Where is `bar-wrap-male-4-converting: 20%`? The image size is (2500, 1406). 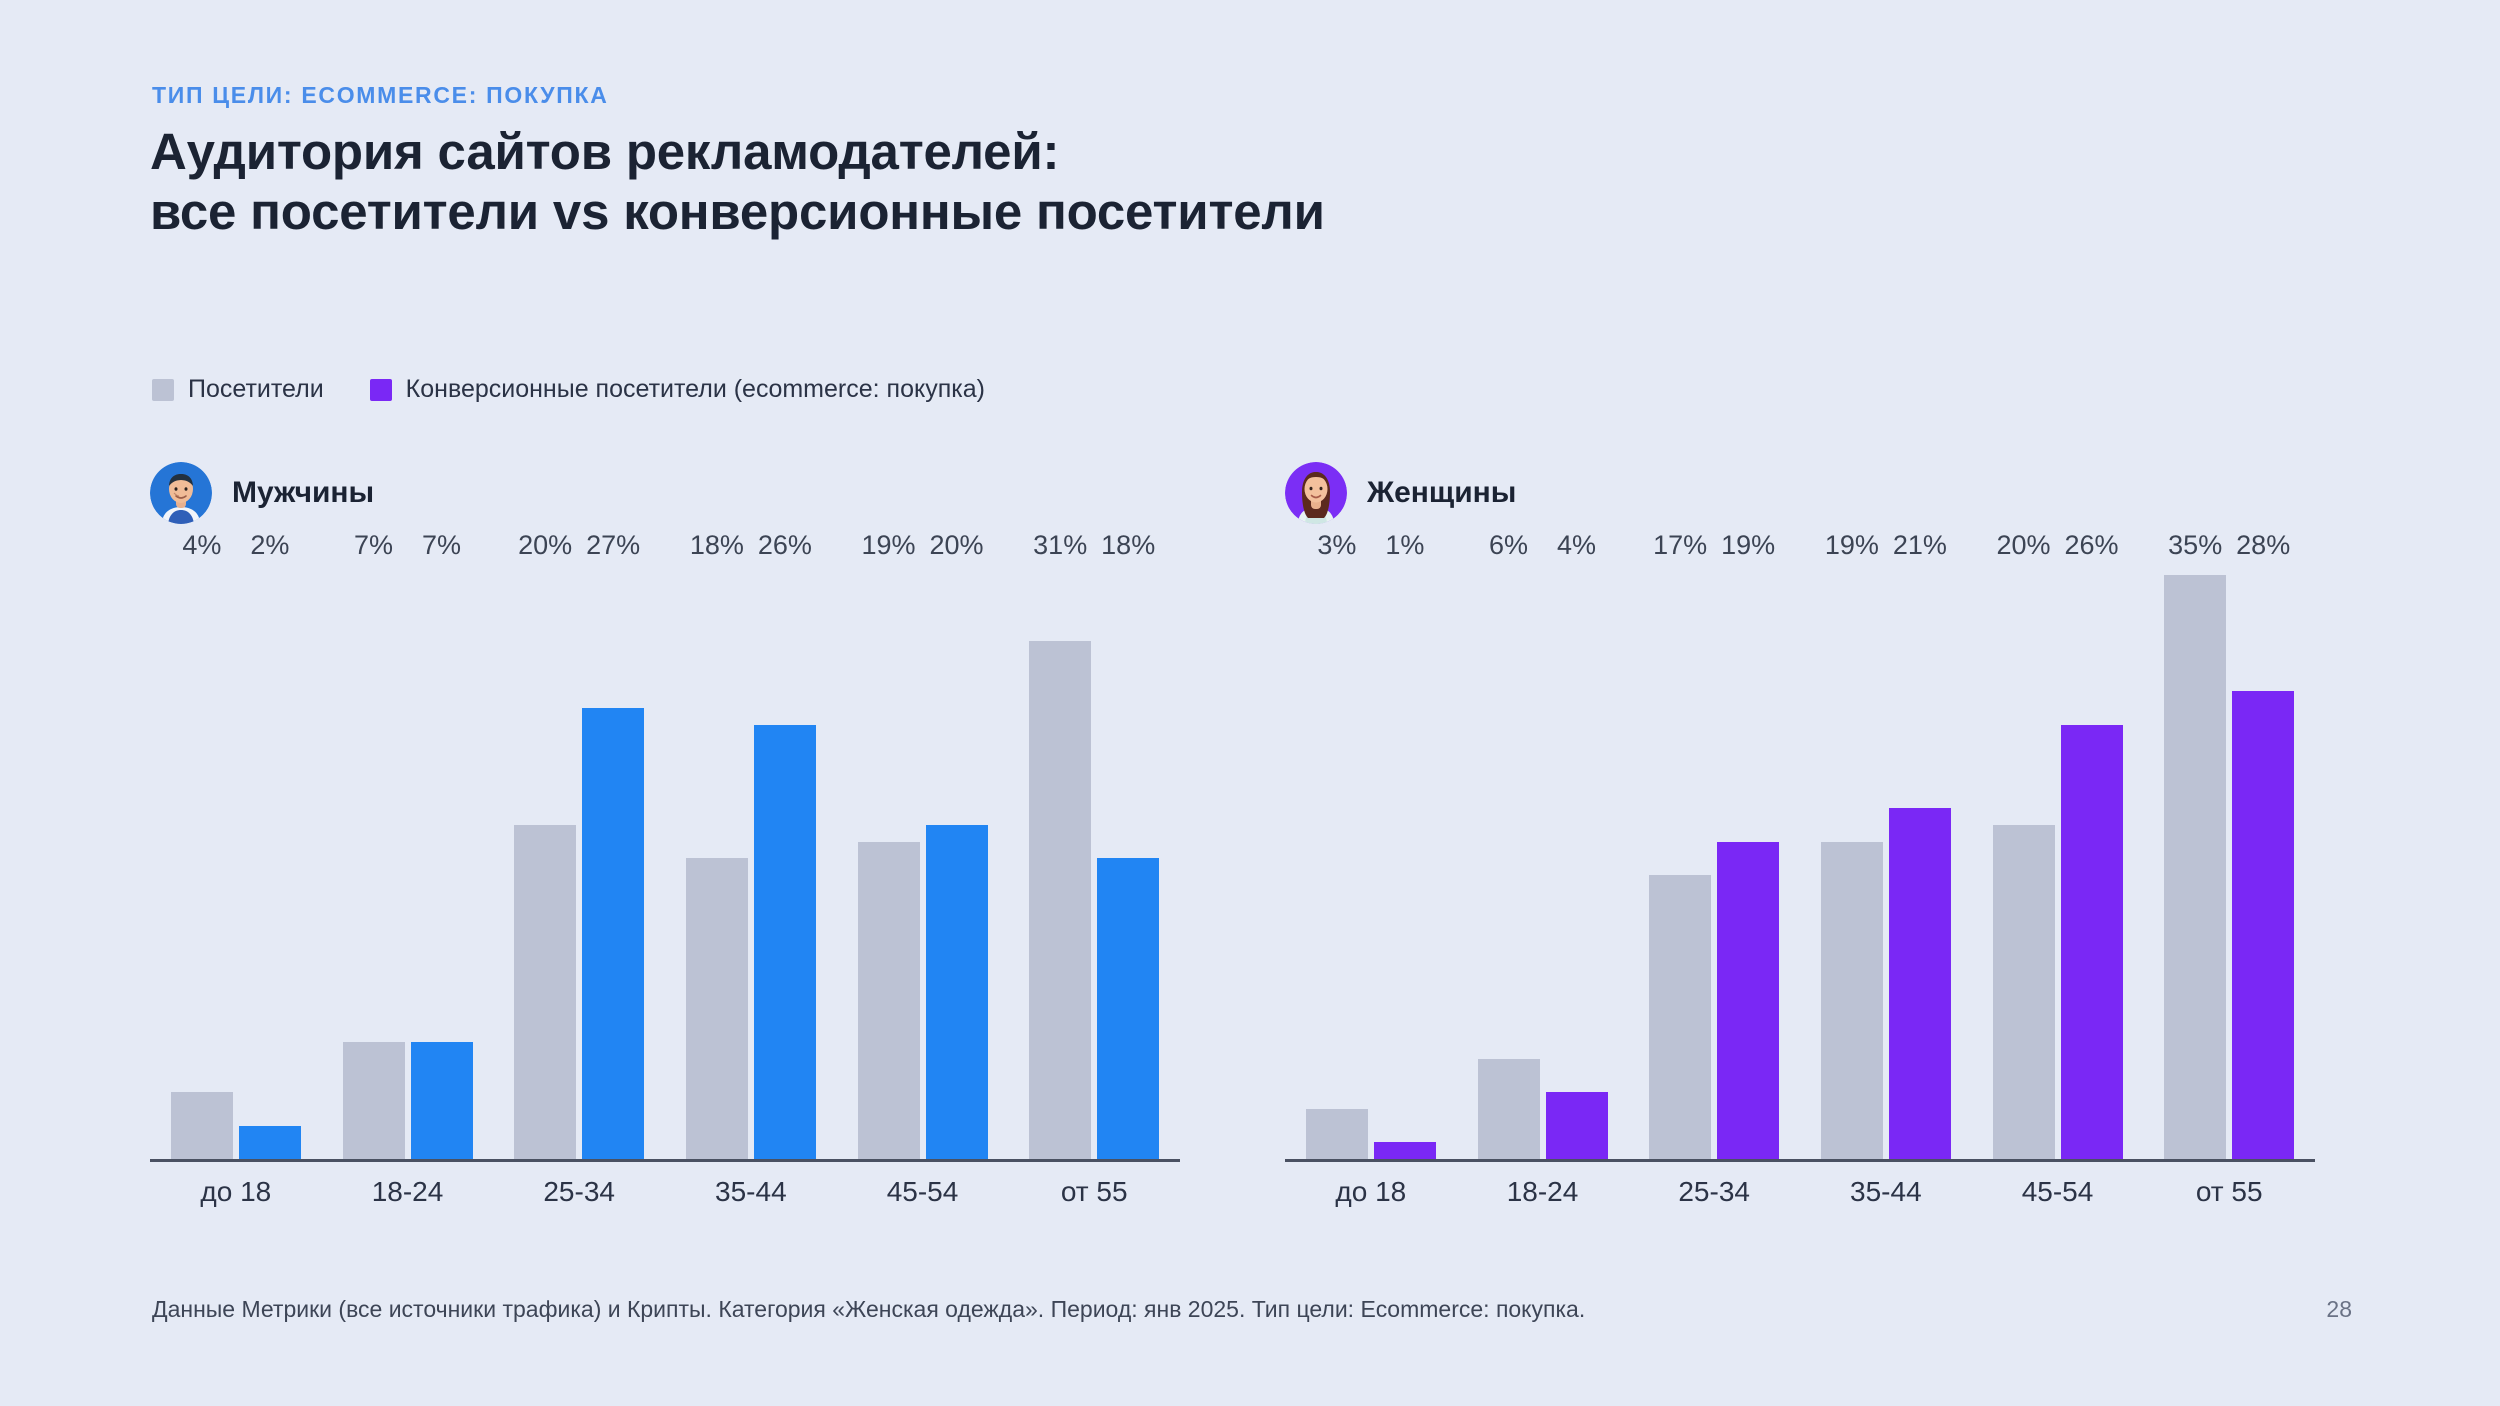 bar-wrap-male-4-converting: 20% is located at coordinates (956, 845).